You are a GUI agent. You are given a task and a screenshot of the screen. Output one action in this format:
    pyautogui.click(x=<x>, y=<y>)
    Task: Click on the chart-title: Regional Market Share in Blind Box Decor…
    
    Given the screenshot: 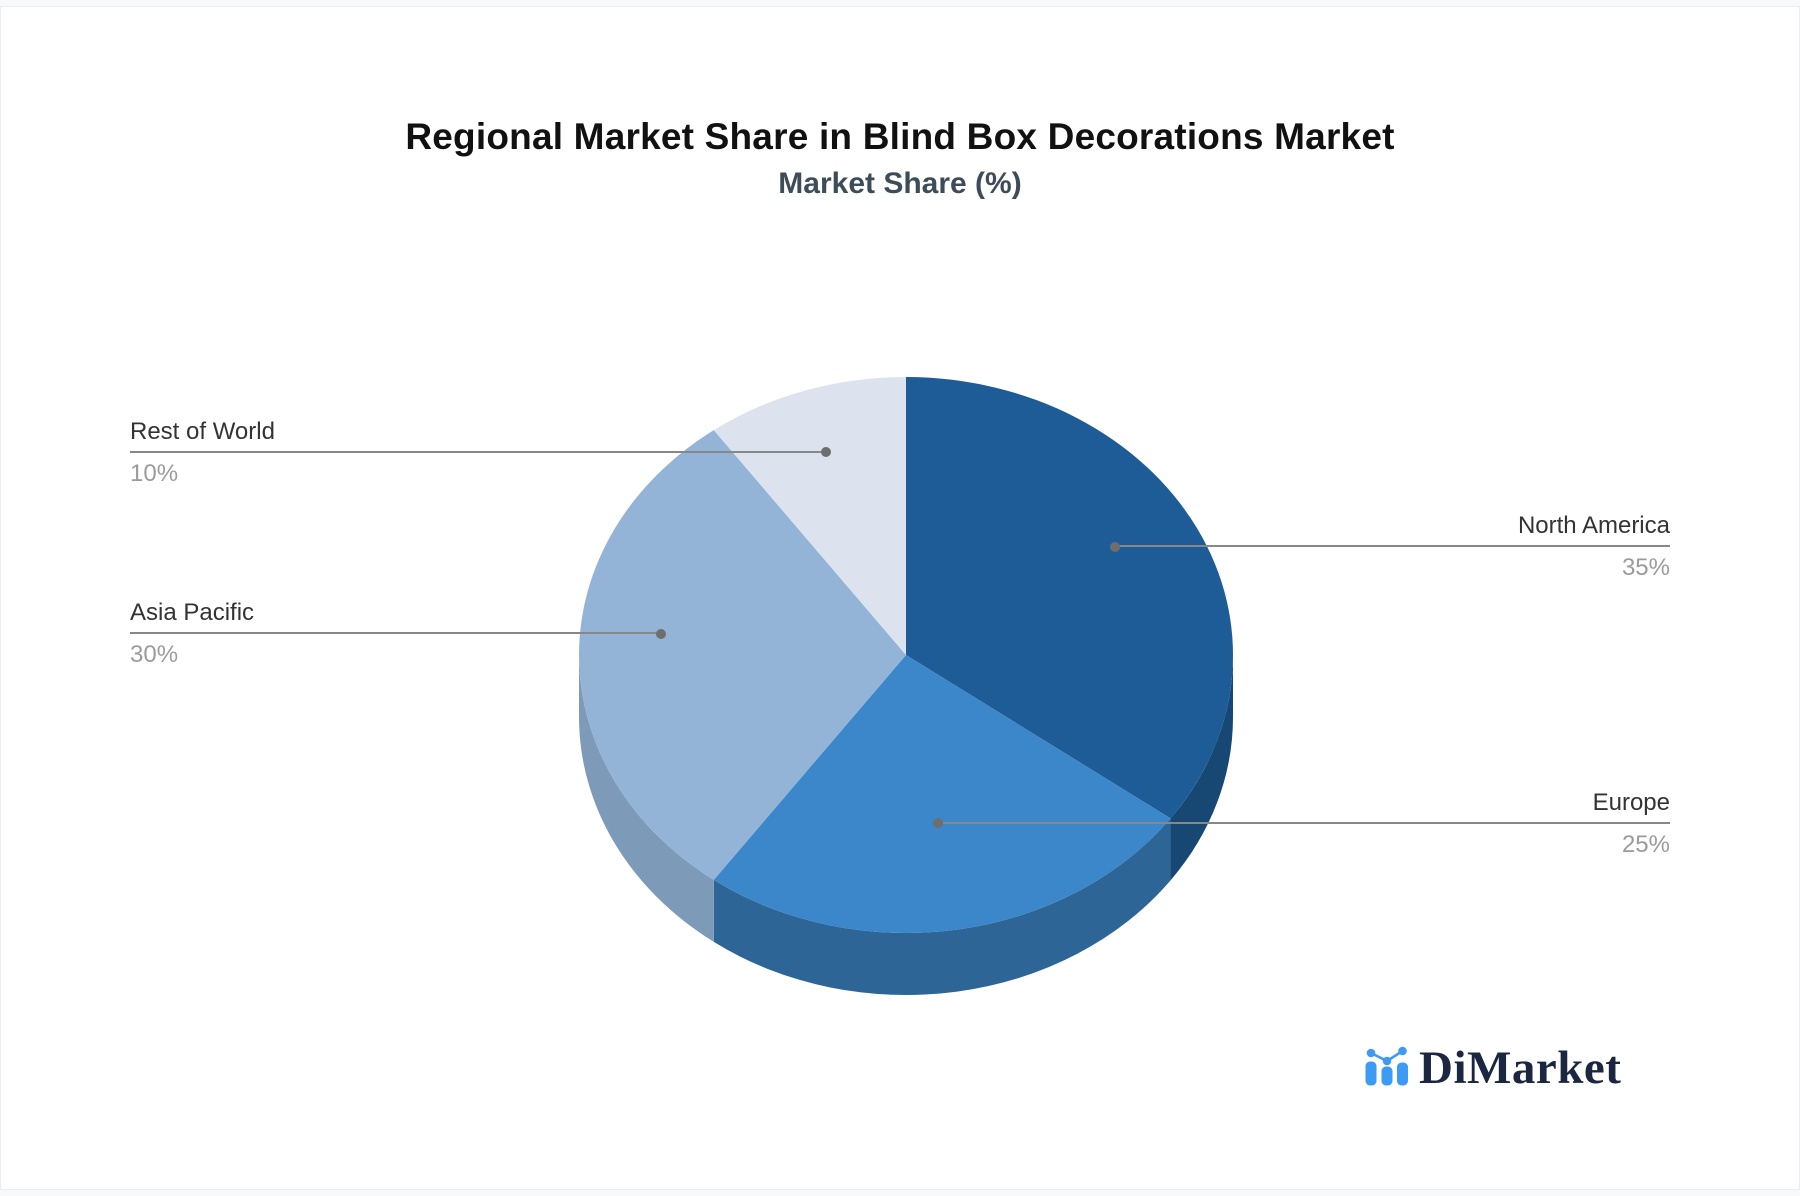 What is the action you would take?
    pyautogui.click(x=900, y=136)
    